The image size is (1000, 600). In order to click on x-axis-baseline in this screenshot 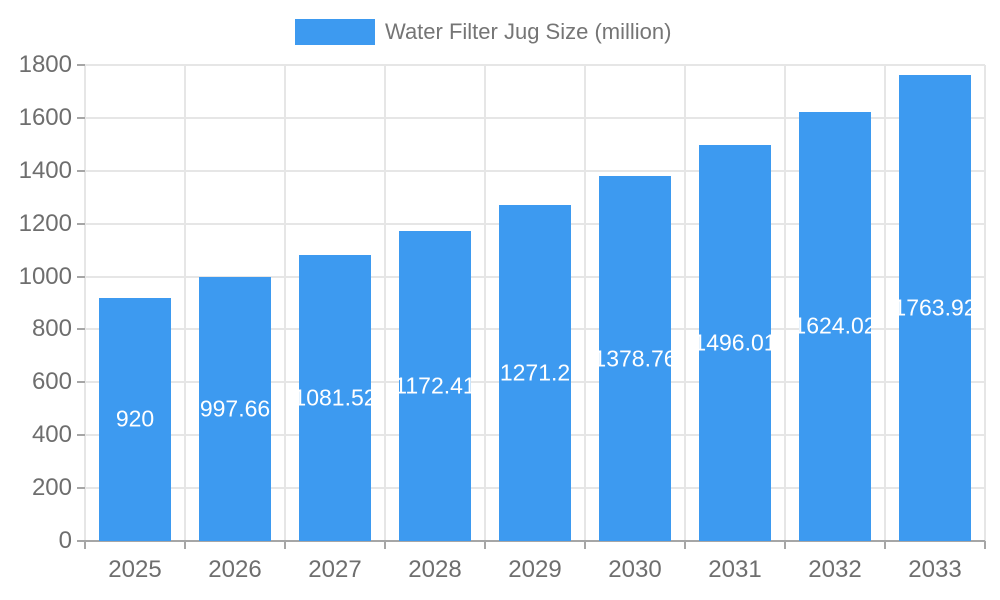, I will do `click(535, 541)`.